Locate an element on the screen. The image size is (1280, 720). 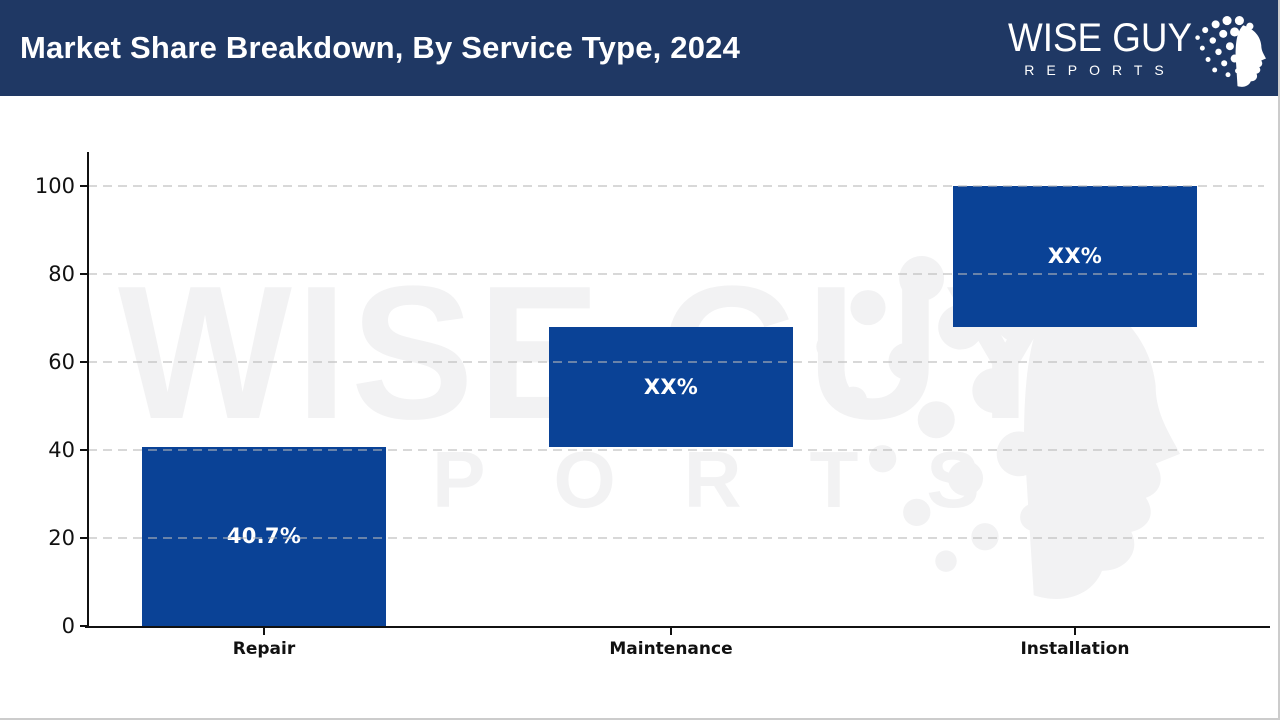
wiseguy-reports-logo: WISE GUY REPORTS is located at coordinates (1137, 49).